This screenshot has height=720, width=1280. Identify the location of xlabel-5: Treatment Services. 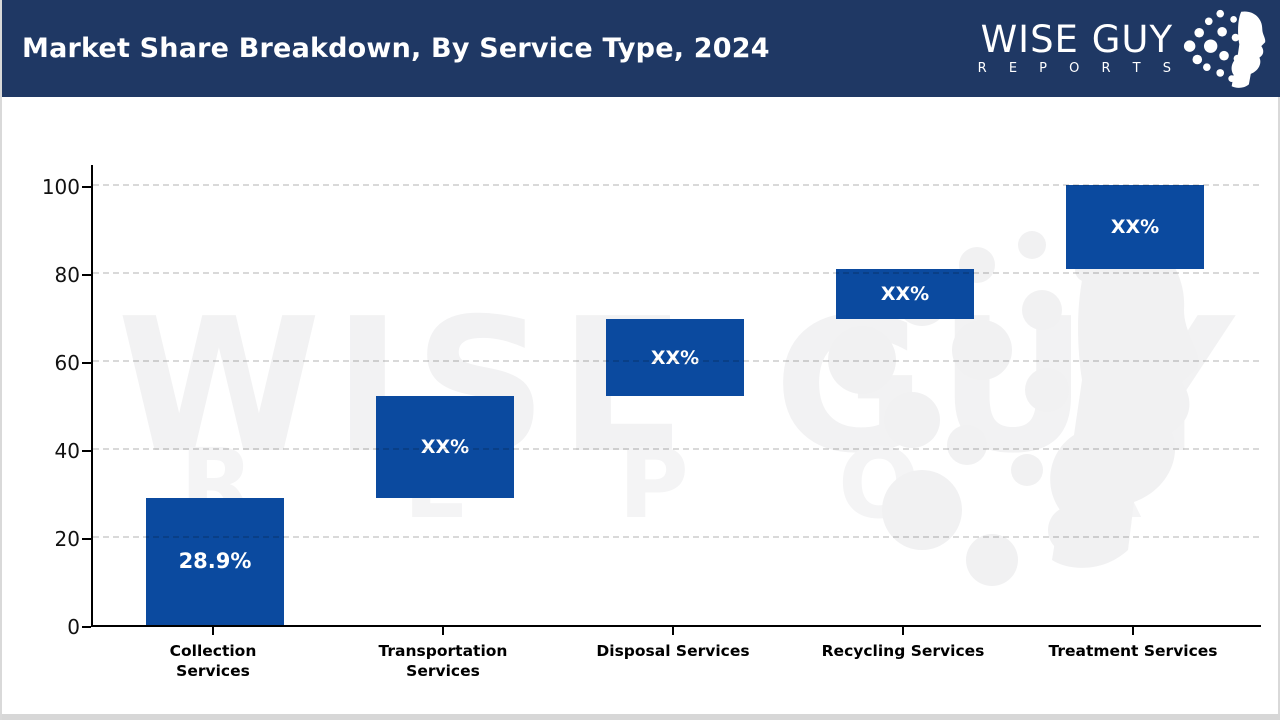
(1133, 651).